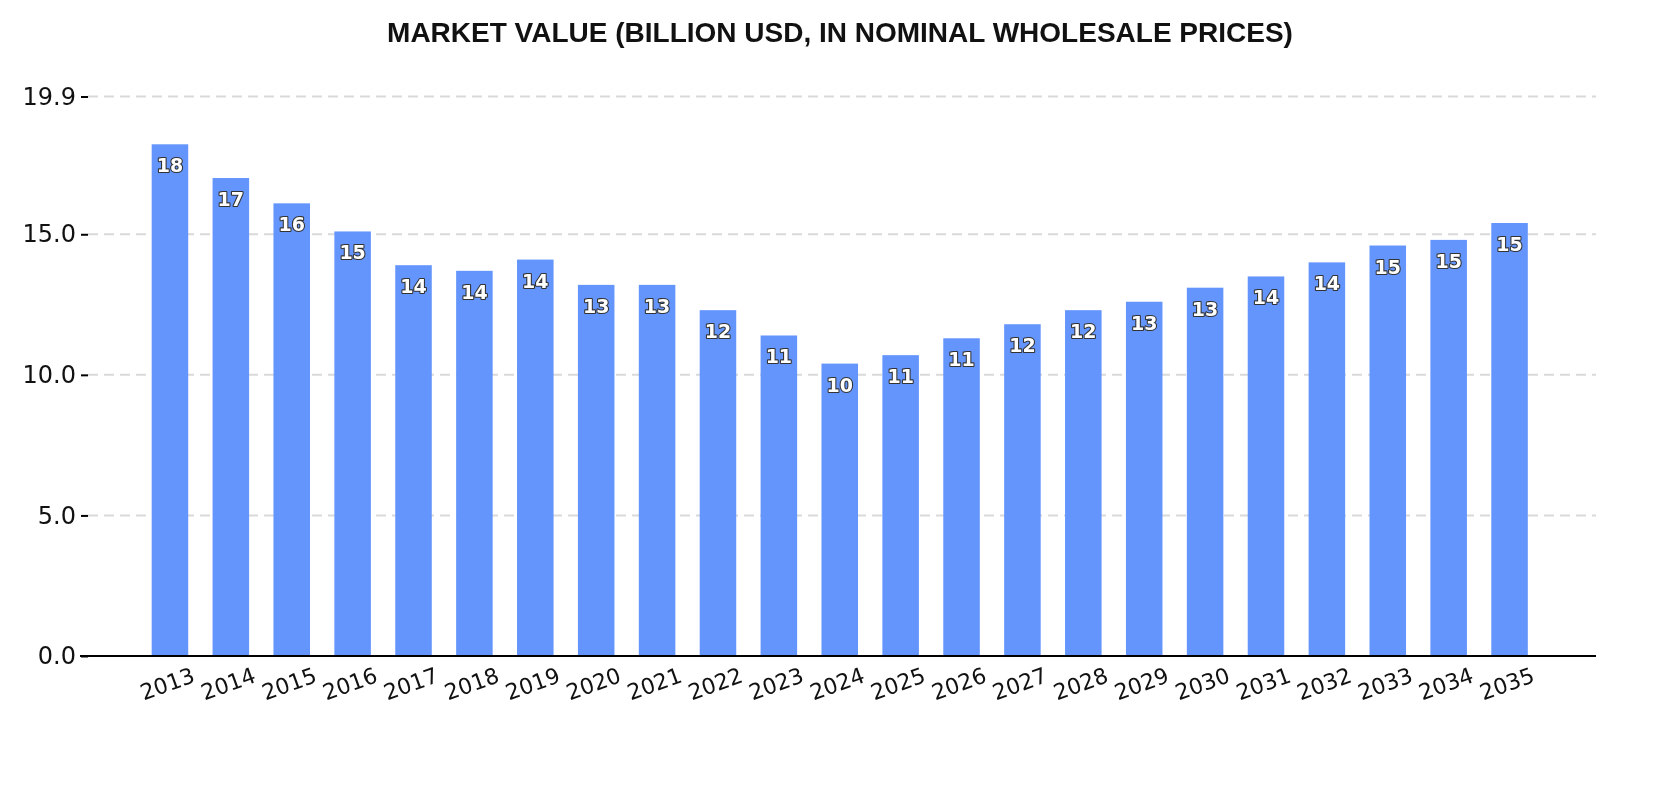  I want to click on x-tick-label: 2033, so click(1385, 684).